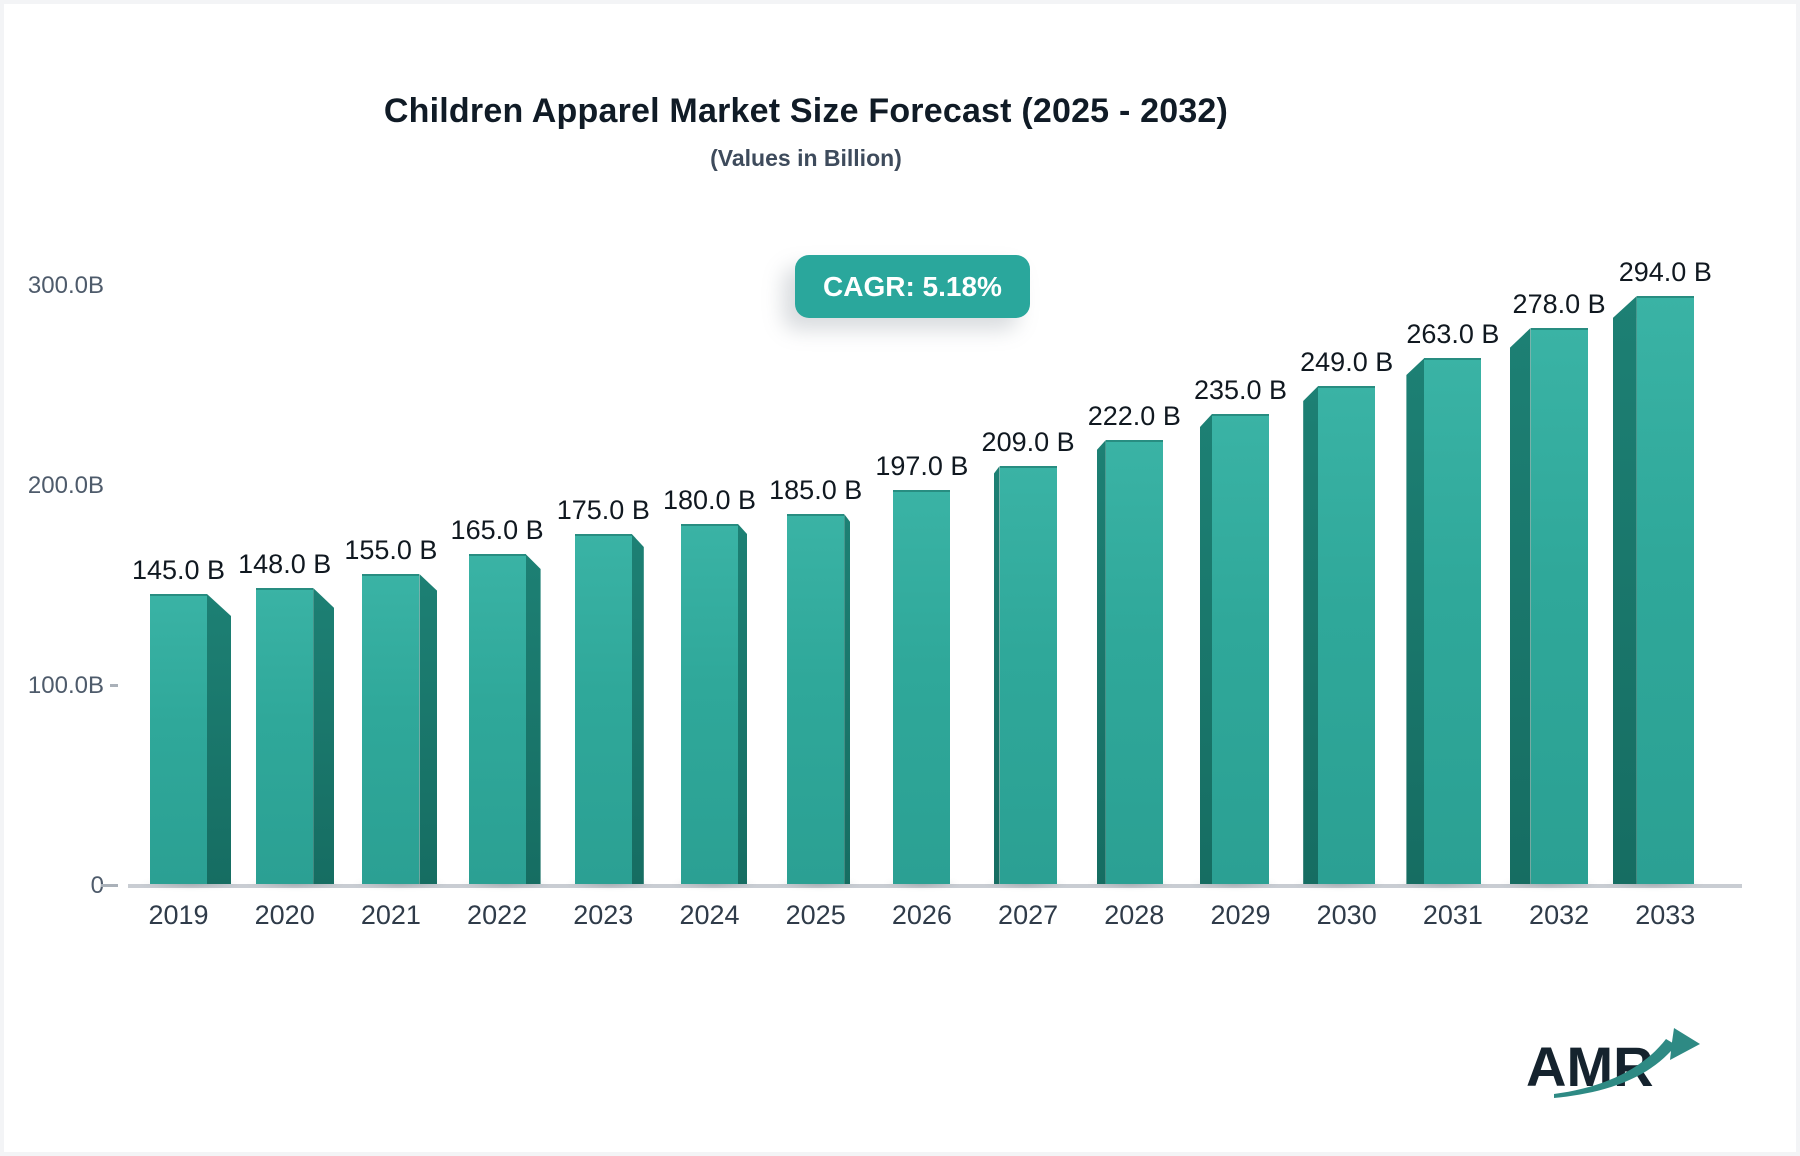 The image size is (1800, 1156). I want to click on amr-logo-arrow-icon, so click(1627, 1063).